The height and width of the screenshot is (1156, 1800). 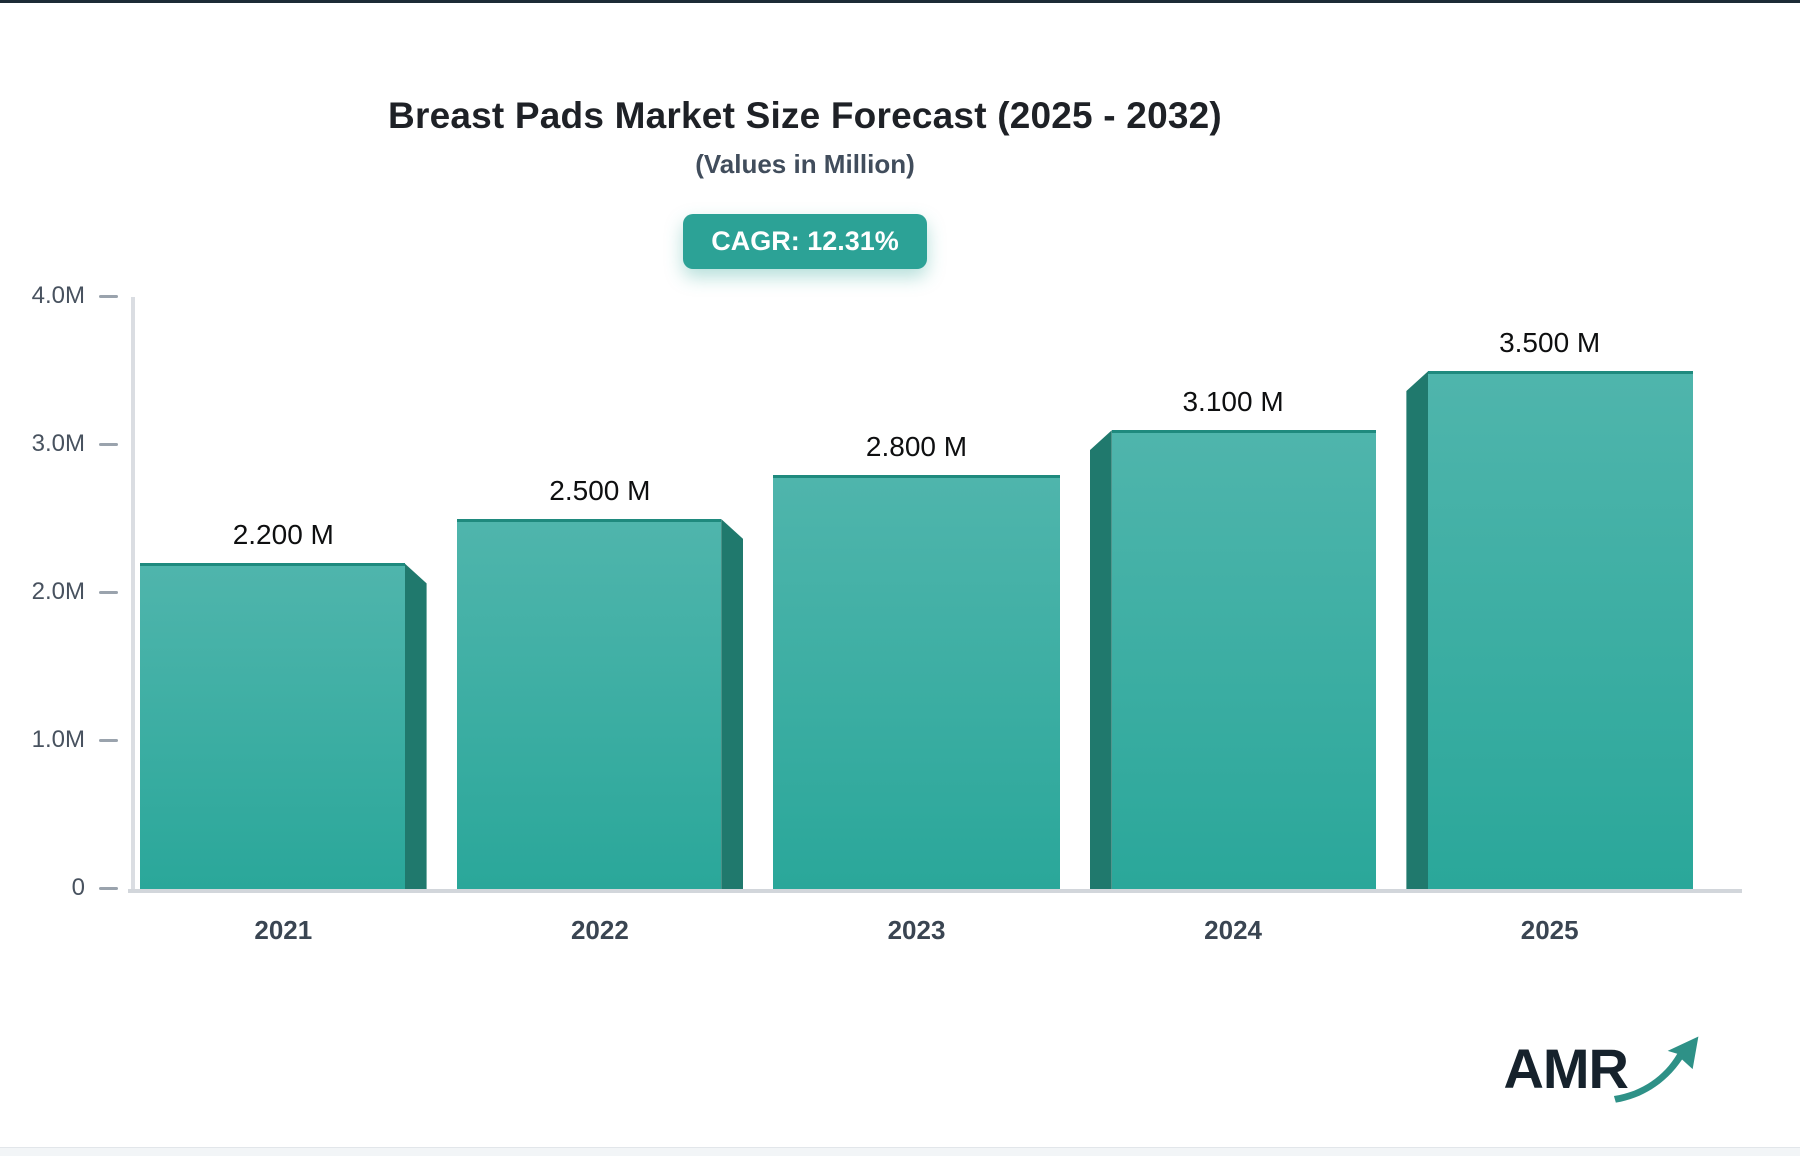 What do you see at coordinates (58, 295) in the screenshot?
I see `y-tick-label: 4.0M` at bounding box center [58, 295].